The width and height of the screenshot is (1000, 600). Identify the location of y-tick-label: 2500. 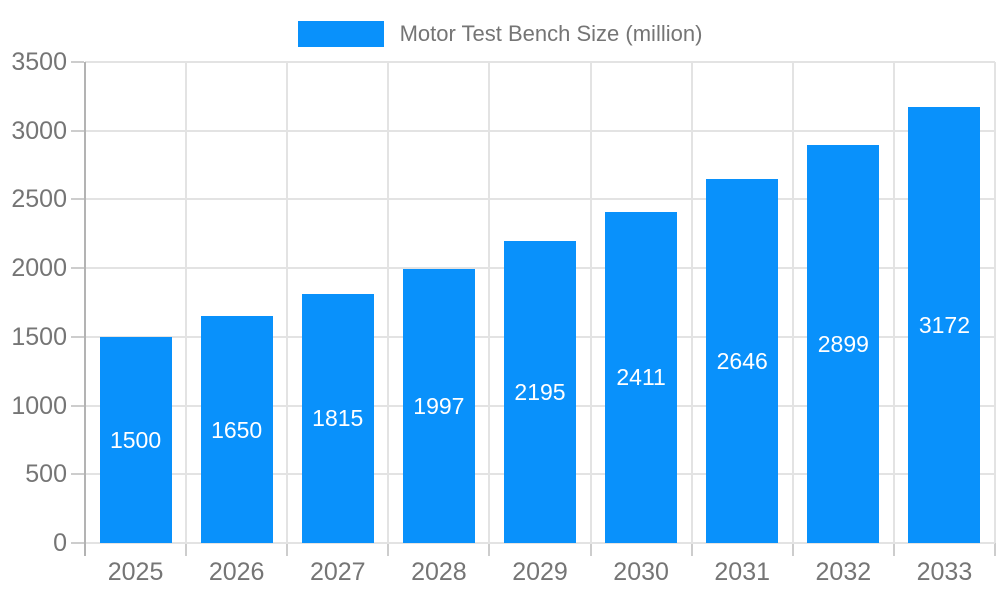
(39, 199).